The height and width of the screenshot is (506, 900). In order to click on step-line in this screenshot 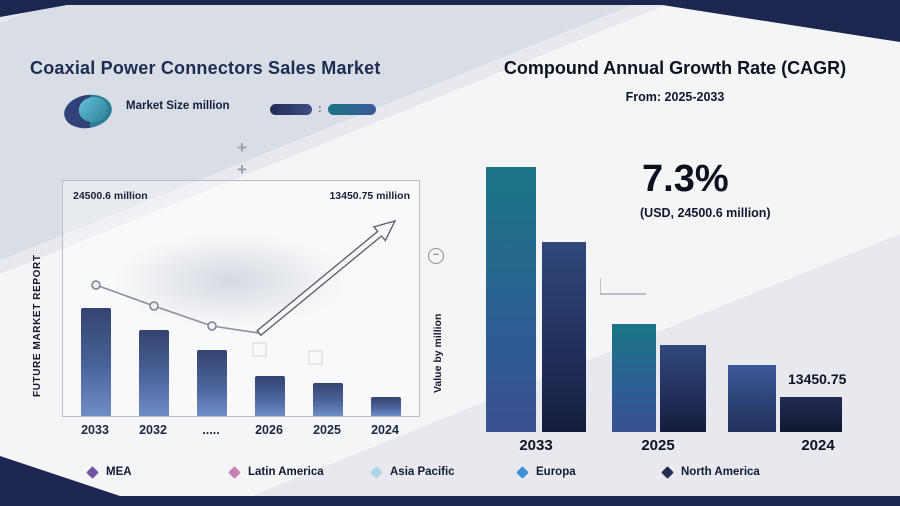, I will do `click(623, 286)`.